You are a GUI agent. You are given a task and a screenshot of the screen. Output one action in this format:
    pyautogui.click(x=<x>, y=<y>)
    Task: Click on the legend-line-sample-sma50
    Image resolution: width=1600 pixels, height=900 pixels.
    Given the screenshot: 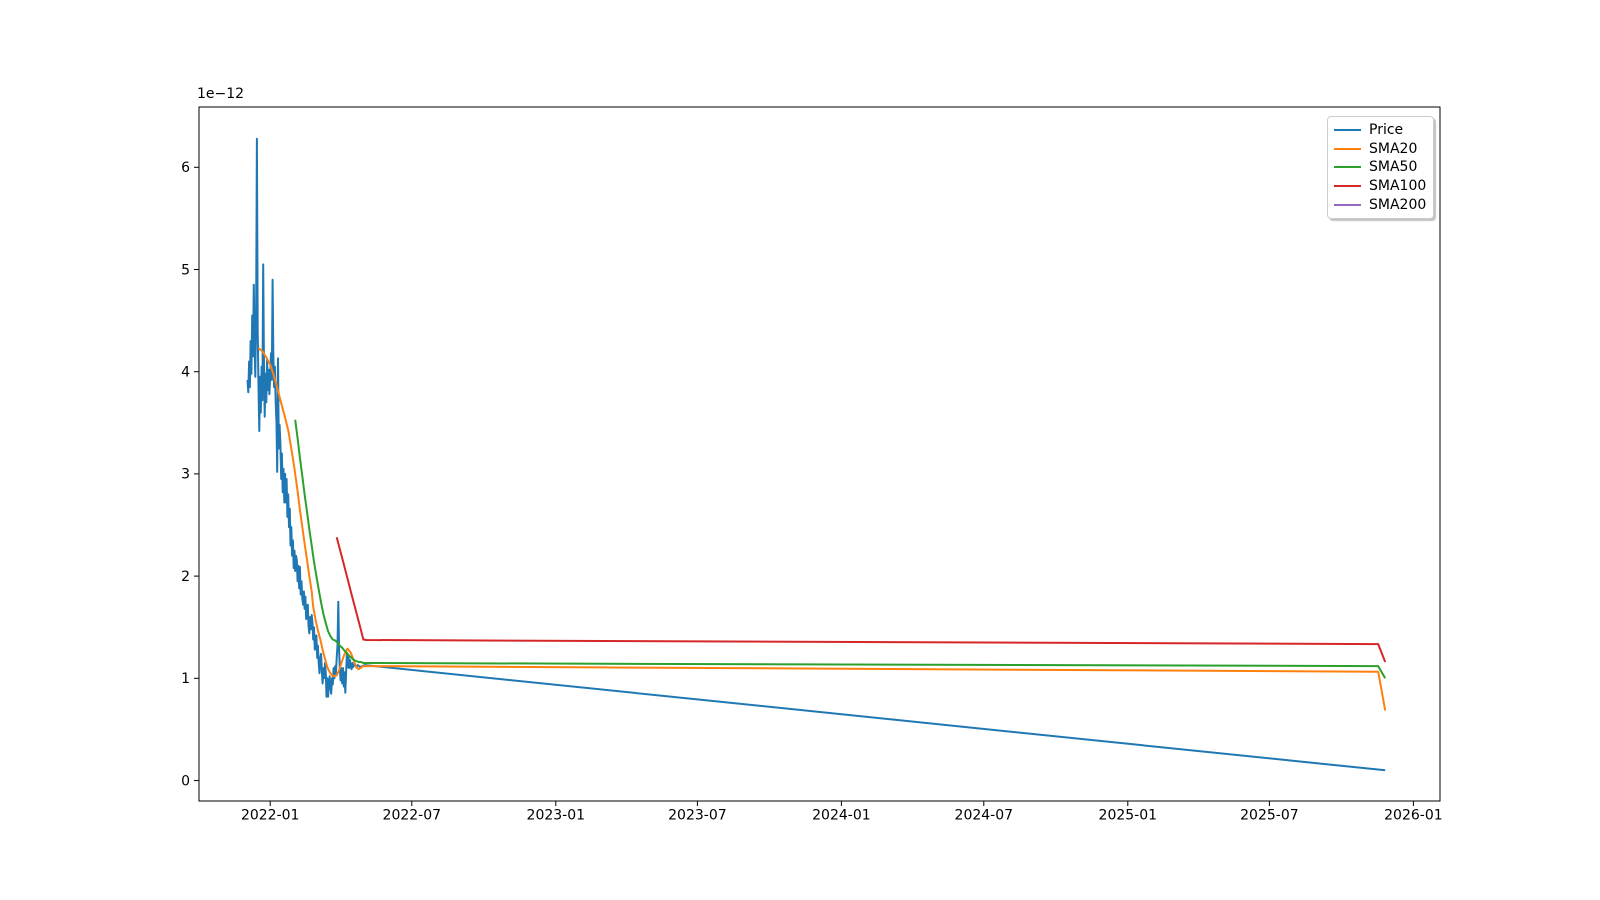 What is the action you would take?
    pyautogui.click(x=1347, y=167)
    